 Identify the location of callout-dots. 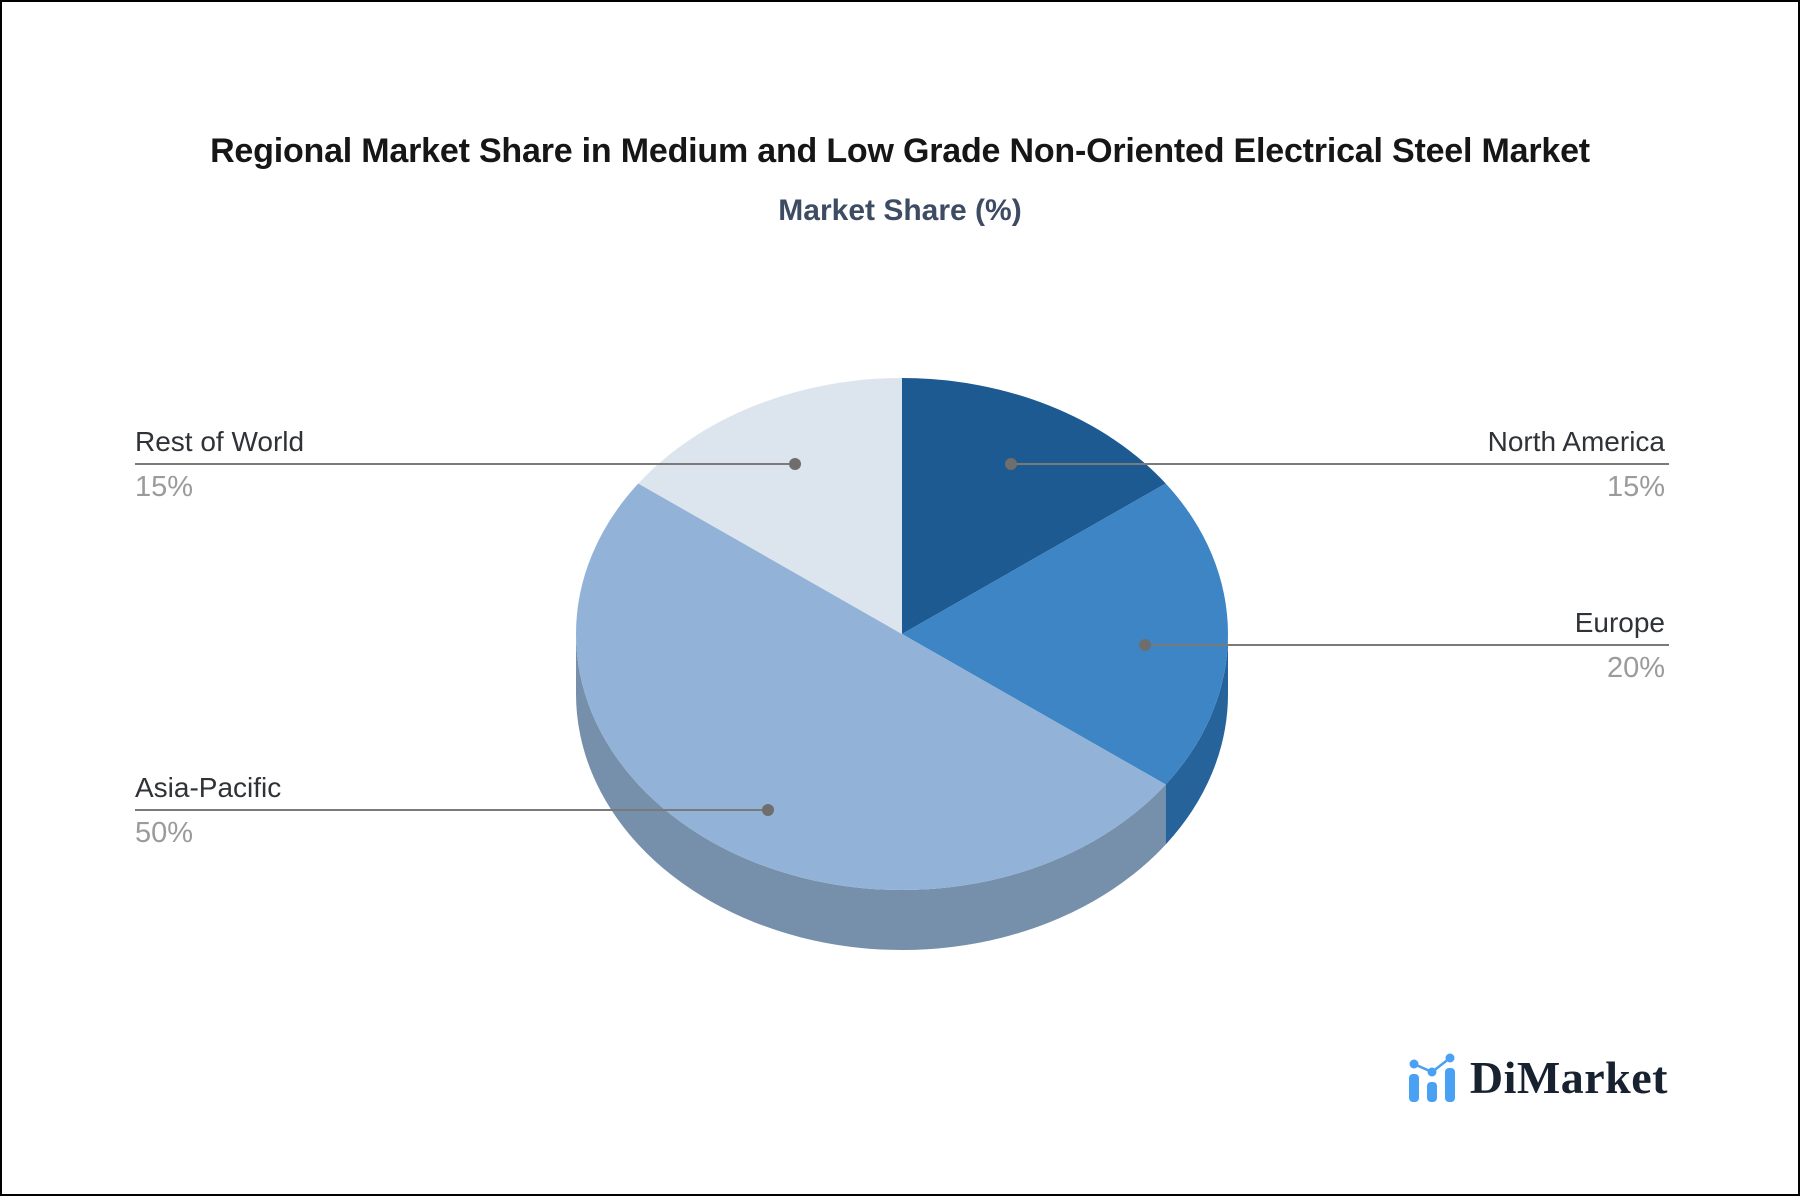
(956, 637).